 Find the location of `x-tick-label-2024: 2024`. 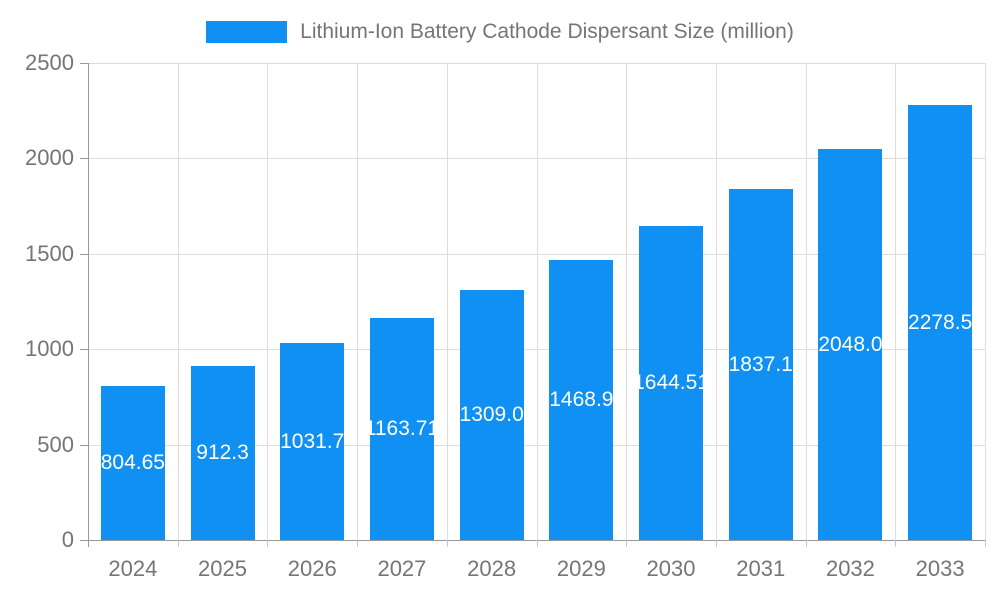

x-tick-label-2024: 2024 is located at coordinates (133, 568).